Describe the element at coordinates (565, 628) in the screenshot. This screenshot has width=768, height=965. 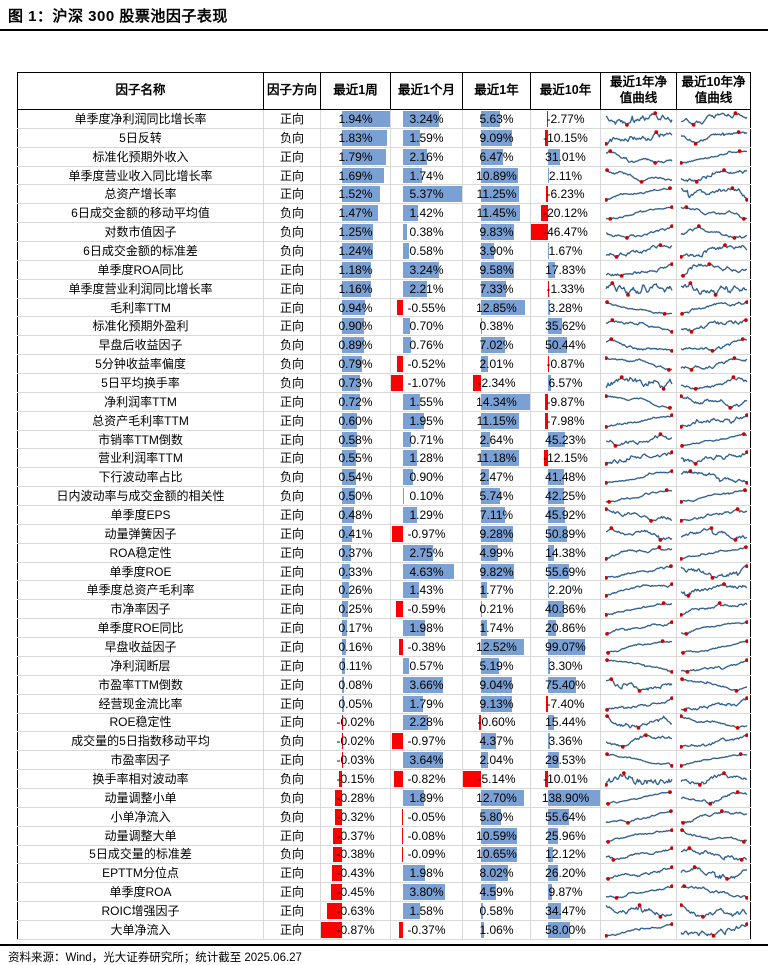
I see `return-10y-cell: 20.86%` at that location.